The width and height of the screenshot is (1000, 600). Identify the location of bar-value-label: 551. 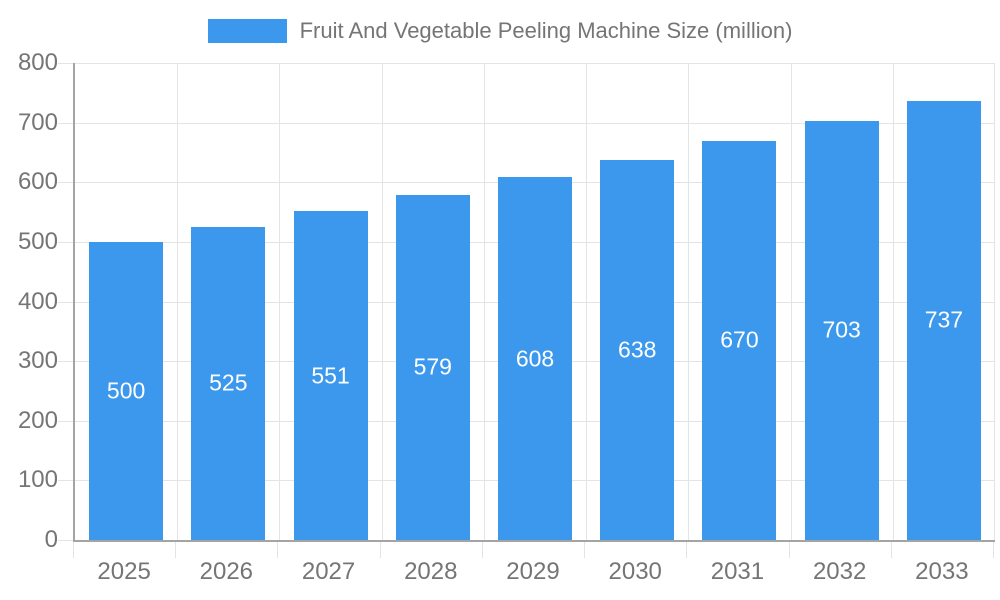
(330, 375).